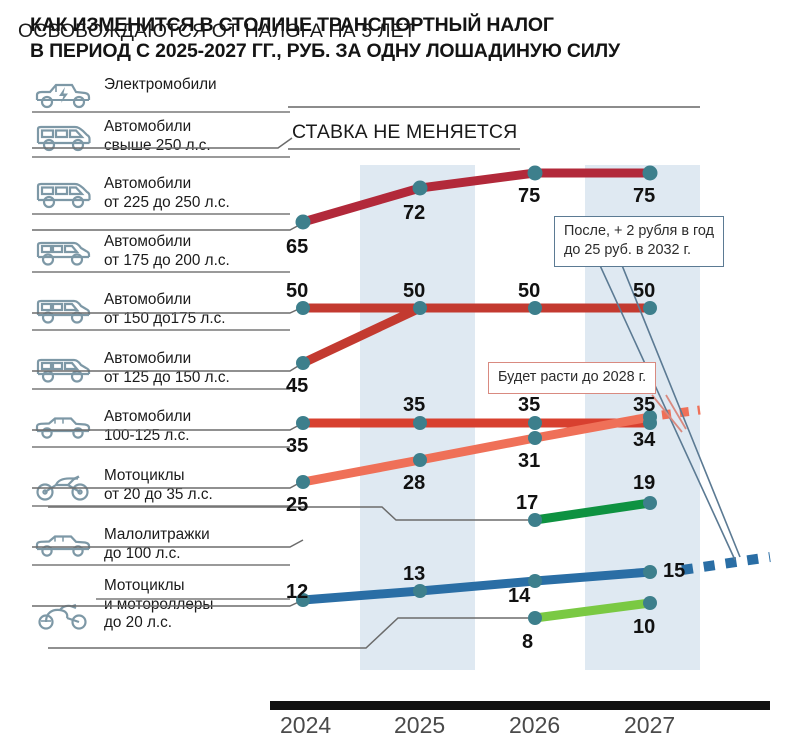  I want to click on x-tick-2025: 2025, so click(420, 725).